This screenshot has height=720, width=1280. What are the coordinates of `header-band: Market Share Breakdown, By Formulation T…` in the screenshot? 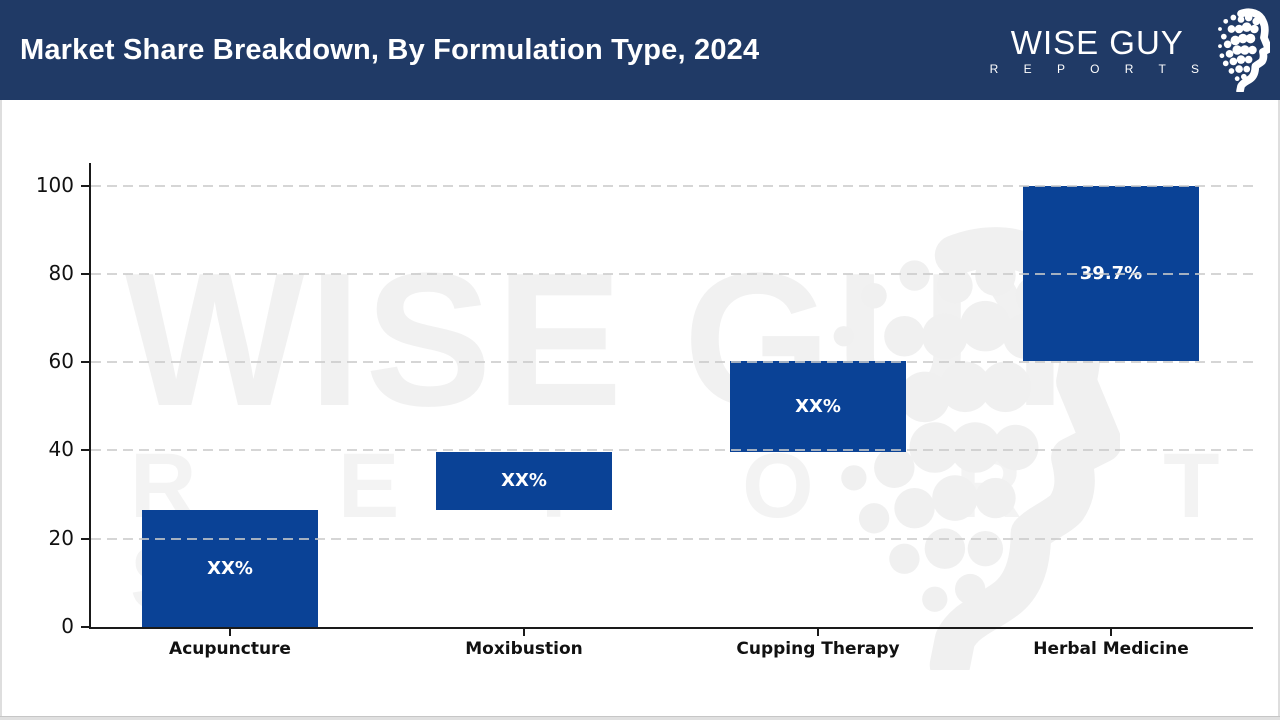 It's located at (640, 50).